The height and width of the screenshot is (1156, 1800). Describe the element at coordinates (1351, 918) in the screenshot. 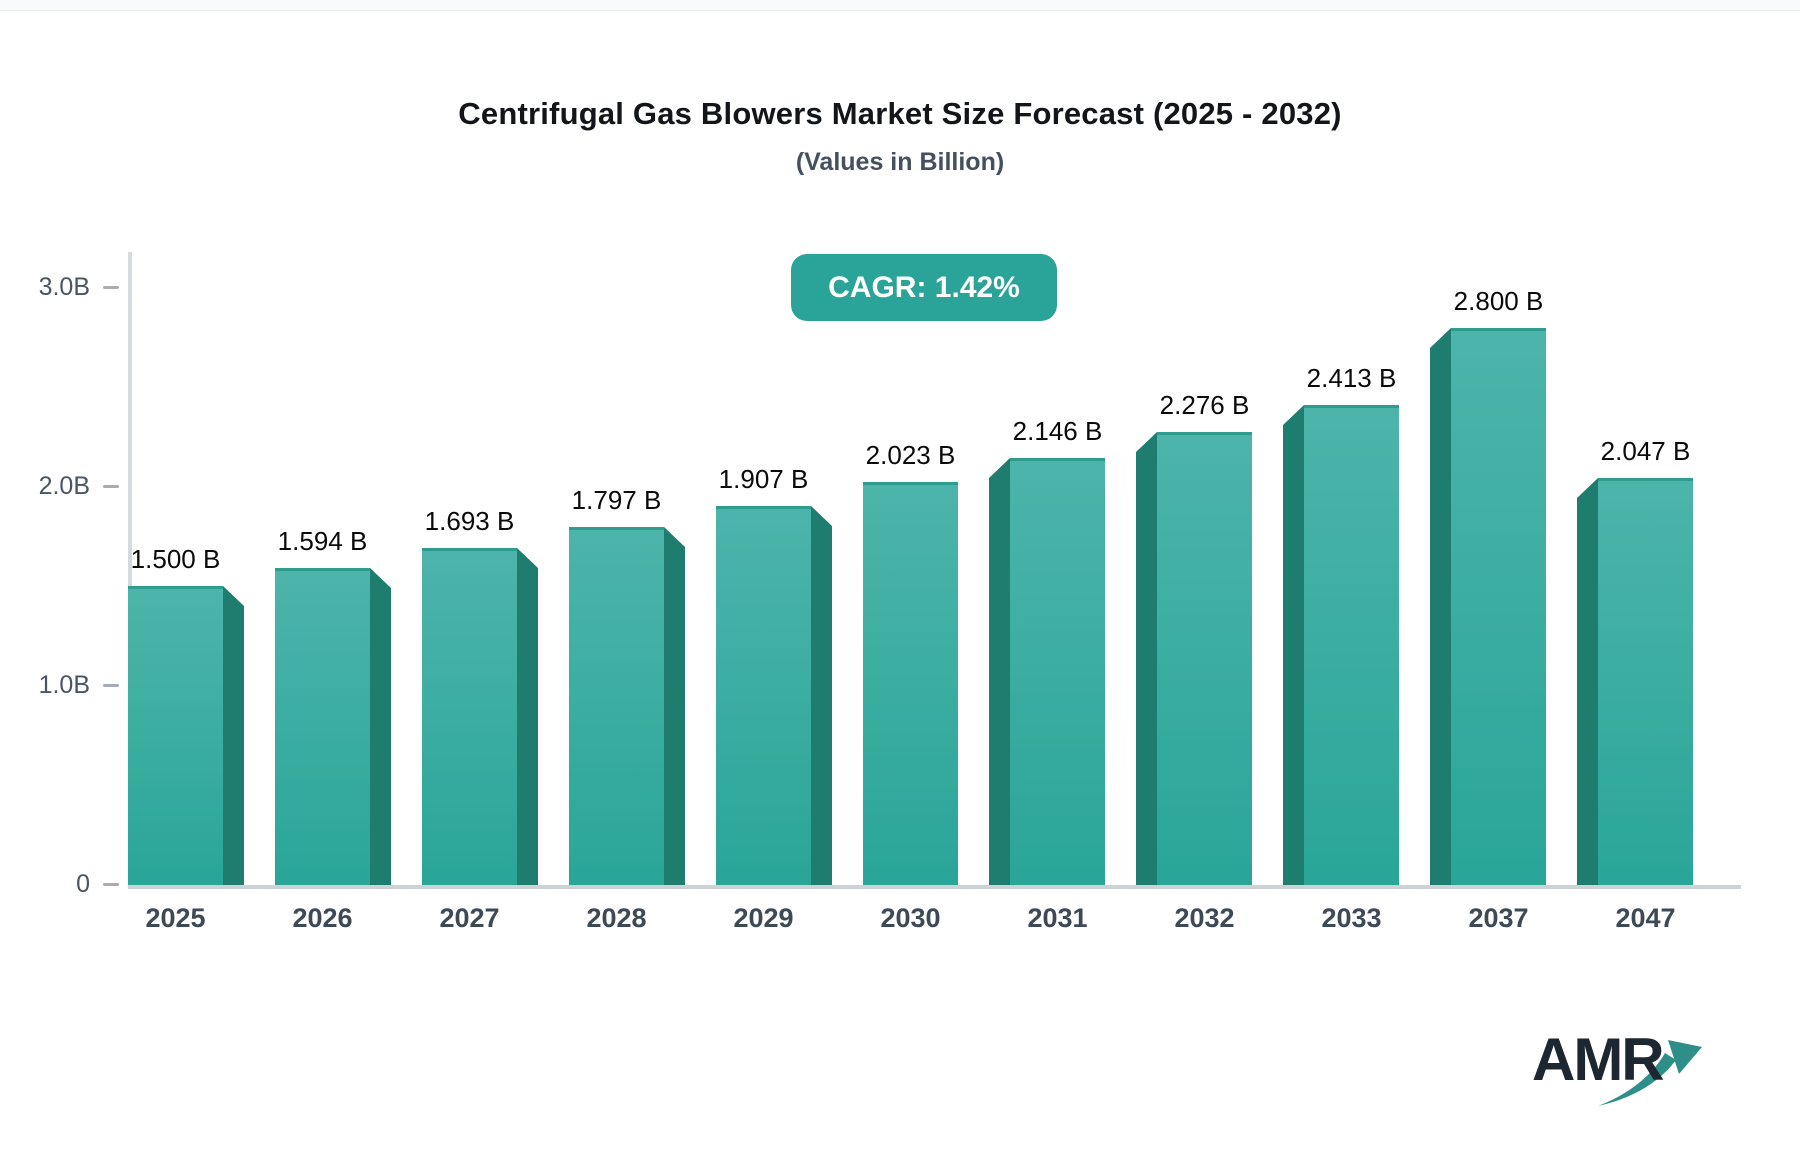

I see `x-tick-label: 2033` at that location.